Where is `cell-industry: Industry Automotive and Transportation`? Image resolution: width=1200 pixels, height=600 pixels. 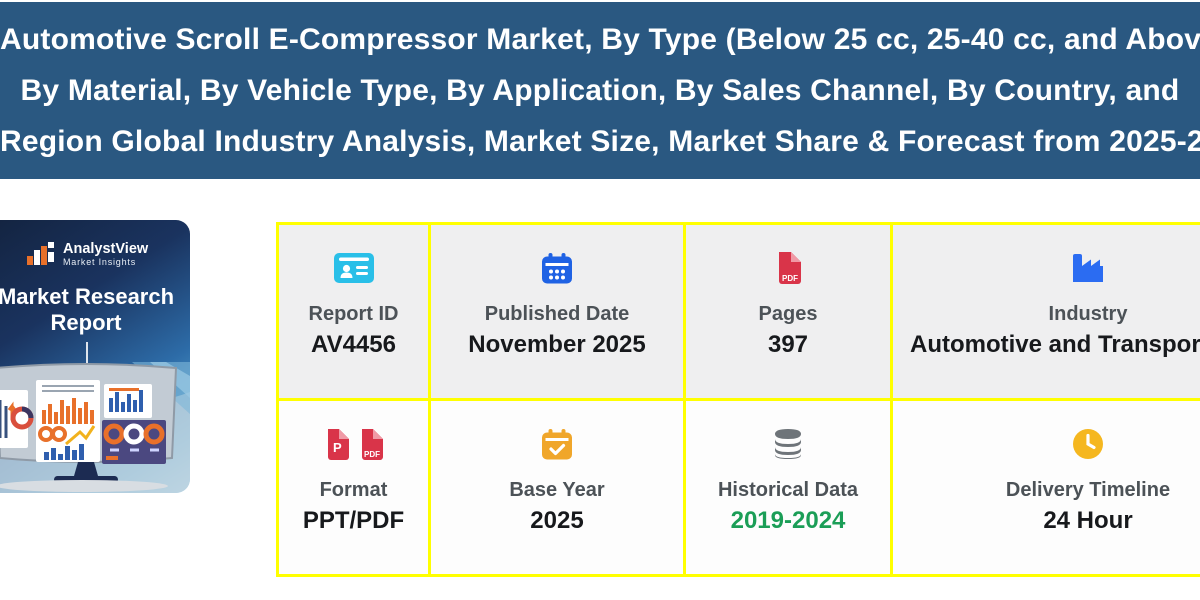 cell-industry: Industry Automotive and Transportation is located at coordinates (1046, 311).